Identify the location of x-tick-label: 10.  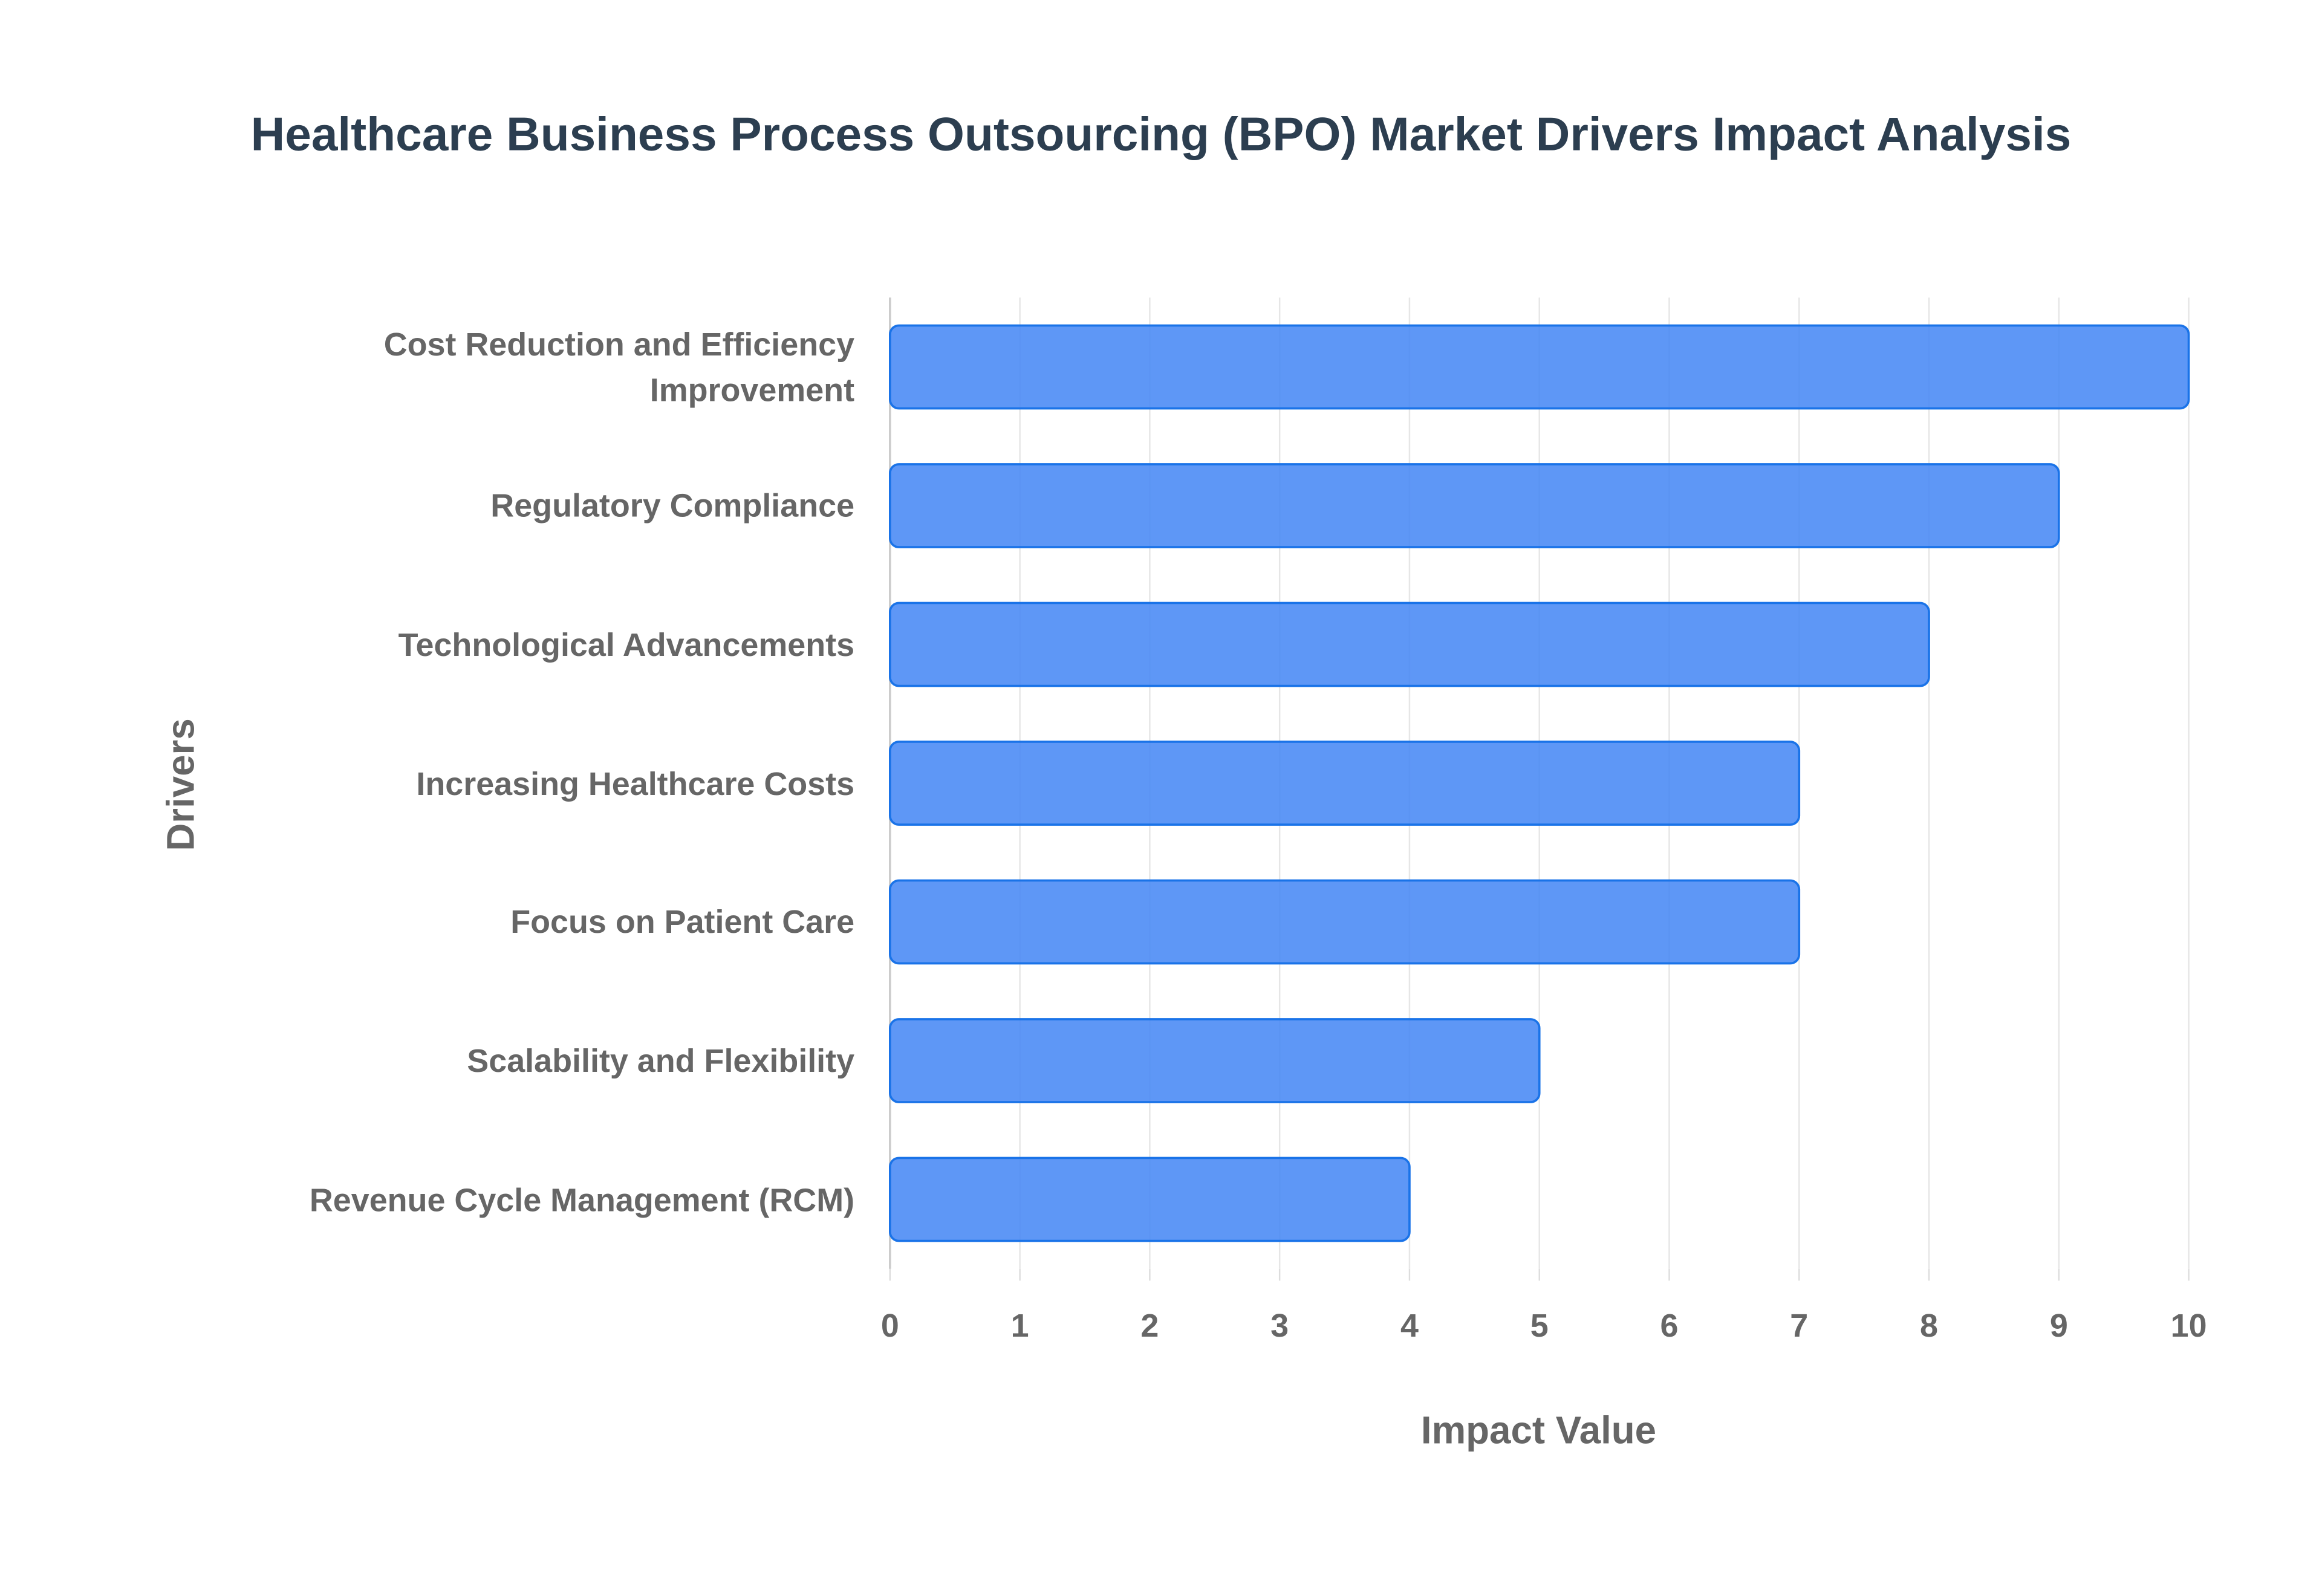
(2189, 1326).